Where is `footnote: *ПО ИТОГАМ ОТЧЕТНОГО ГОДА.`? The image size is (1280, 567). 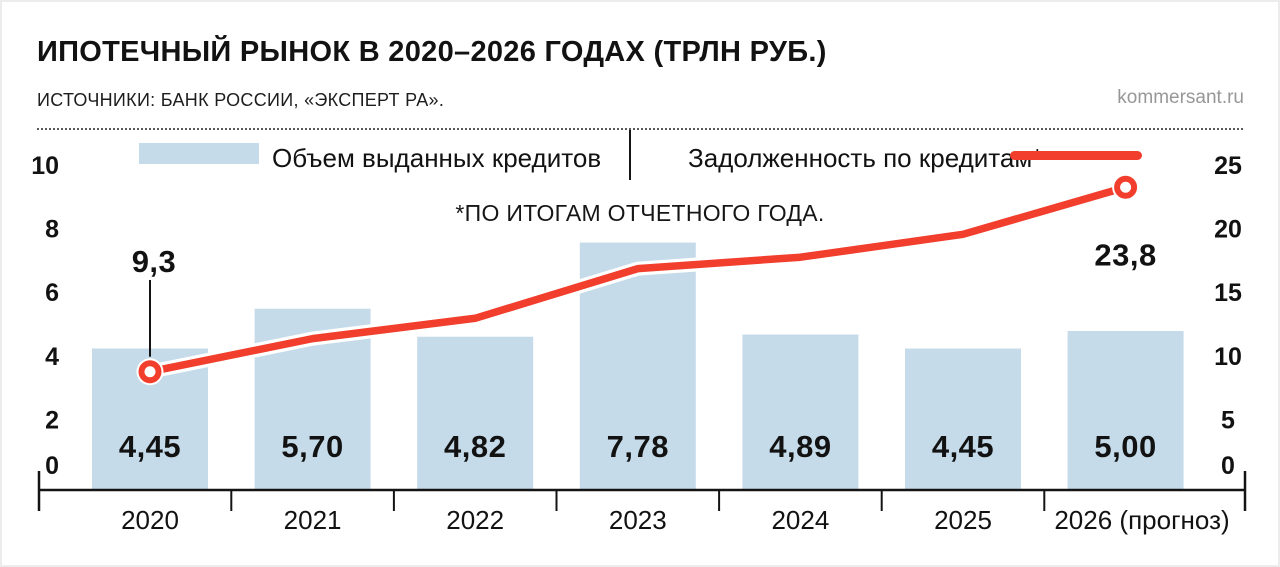 footnote: *ПО ИТОГАМ ОТЧЕТНОГО ГОДА. is located at coordinates (640, 213).